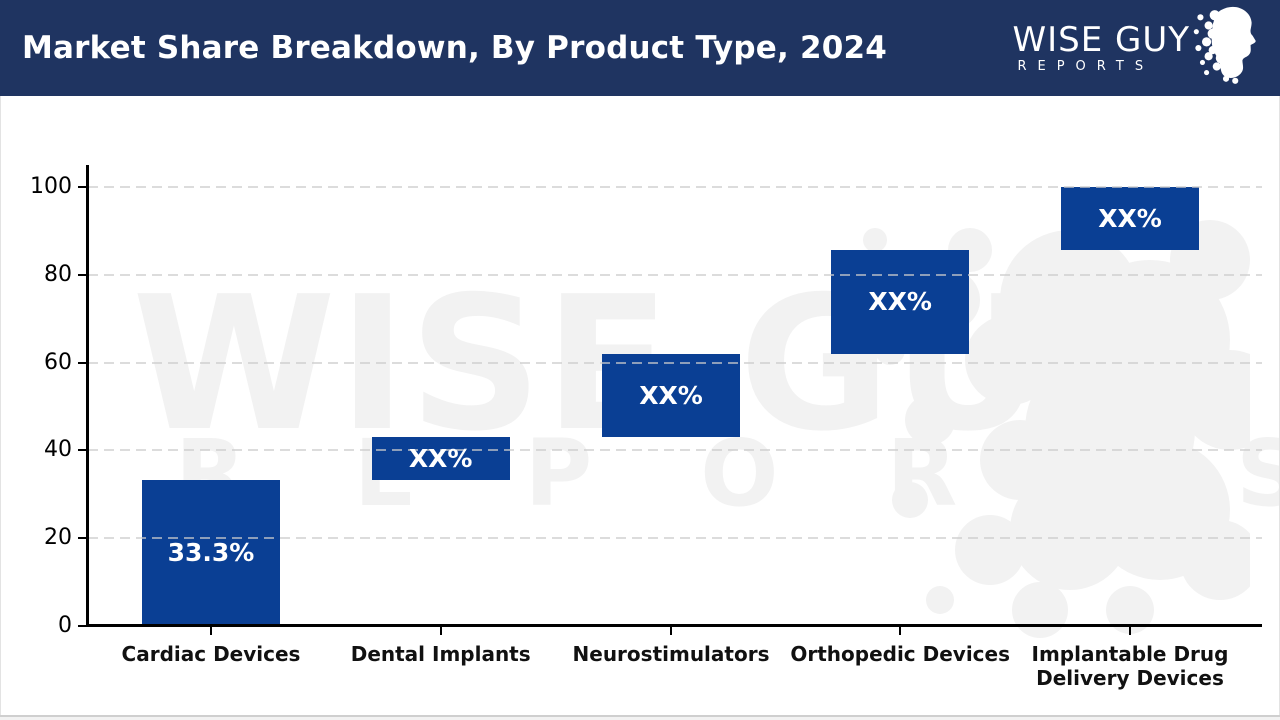 The height and width of the screenshot is (720, 1280). I want to click on wise-guy-reports-logo: WISE GUY REPORTS, so click(1135, 48).